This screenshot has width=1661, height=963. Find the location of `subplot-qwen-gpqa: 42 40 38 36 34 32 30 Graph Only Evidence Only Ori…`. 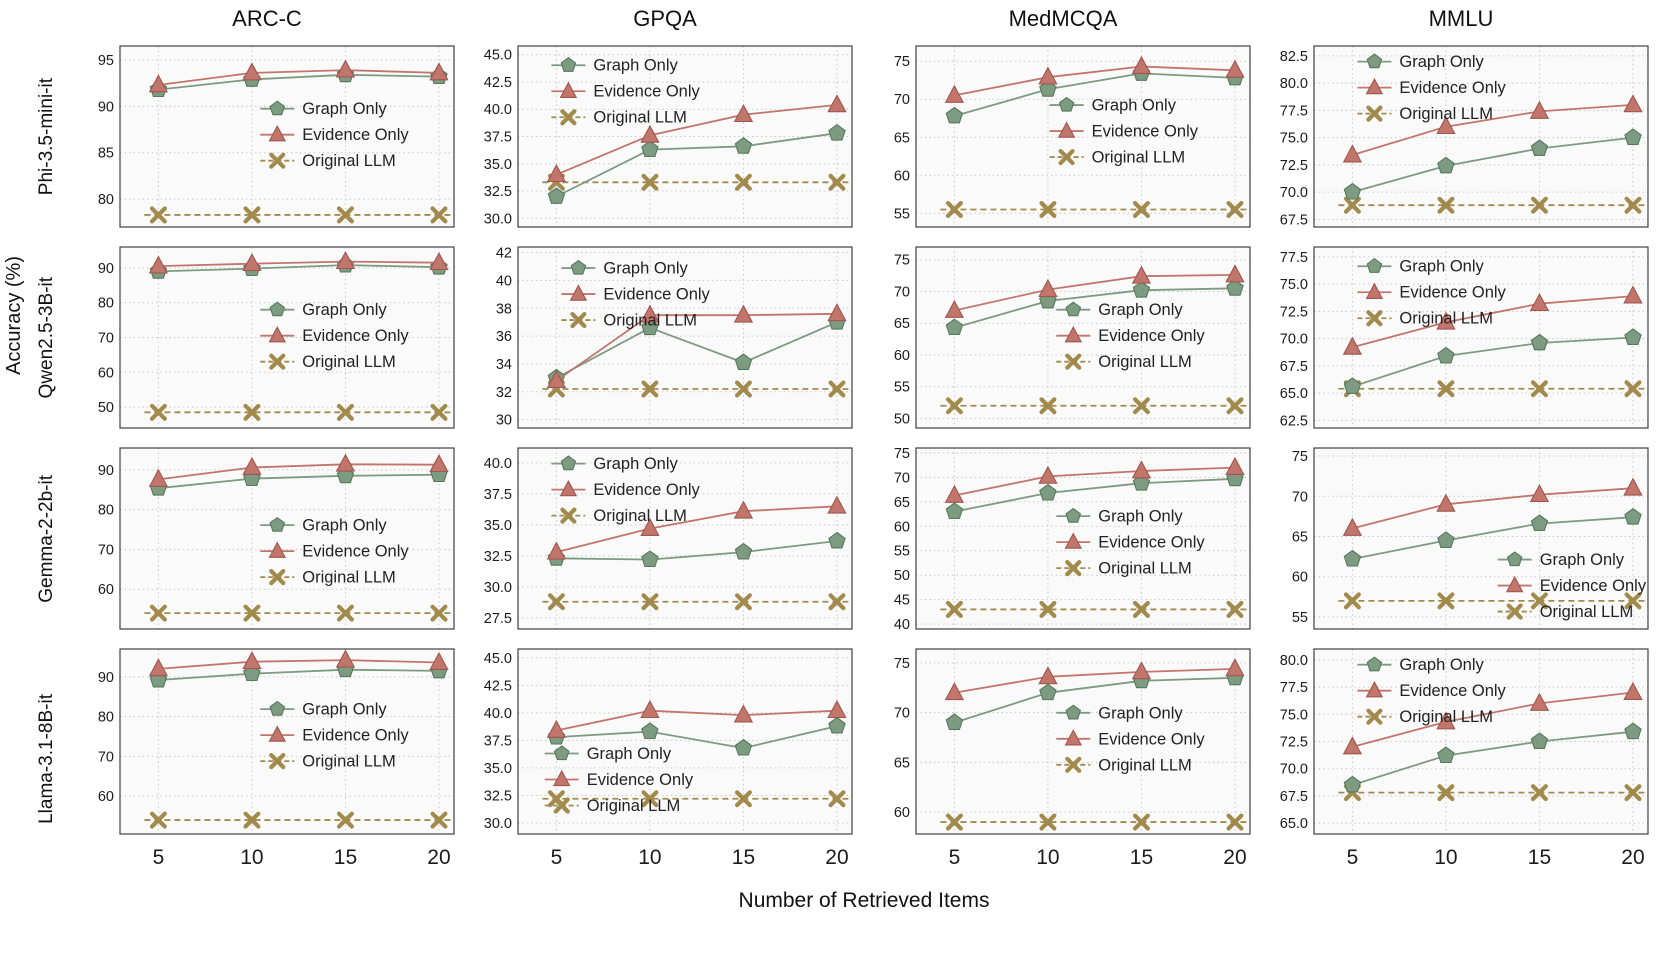

subplot-qwen-gpqa: 42 40 38 36 34 32 30 Graph Only Evidence Only Ori… is located at coordinates (674, 337).